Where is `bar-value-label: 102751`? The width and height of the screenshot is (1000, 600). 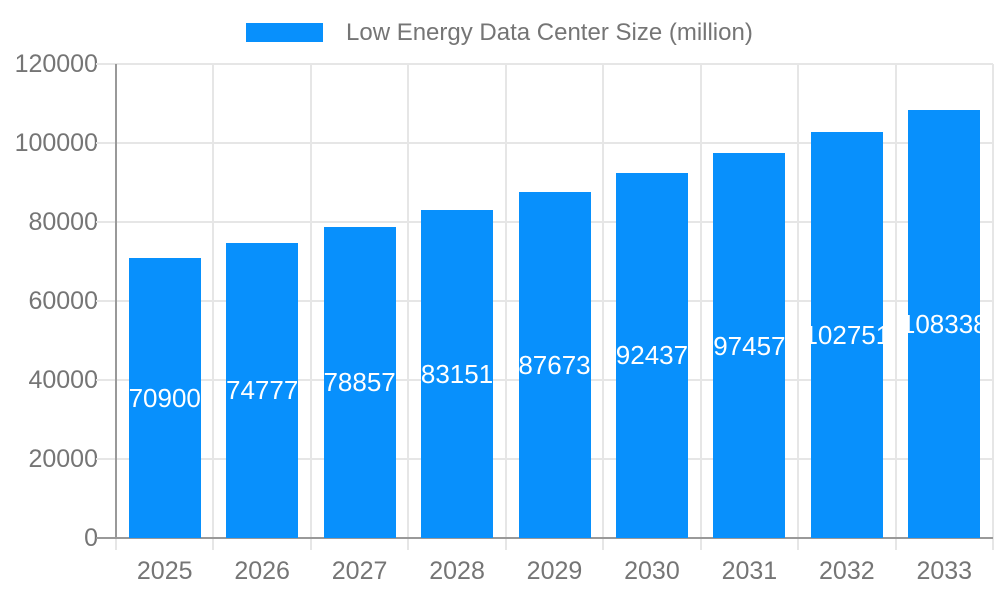
bar-value-label: 102751 is located at coordinates (847, 335).